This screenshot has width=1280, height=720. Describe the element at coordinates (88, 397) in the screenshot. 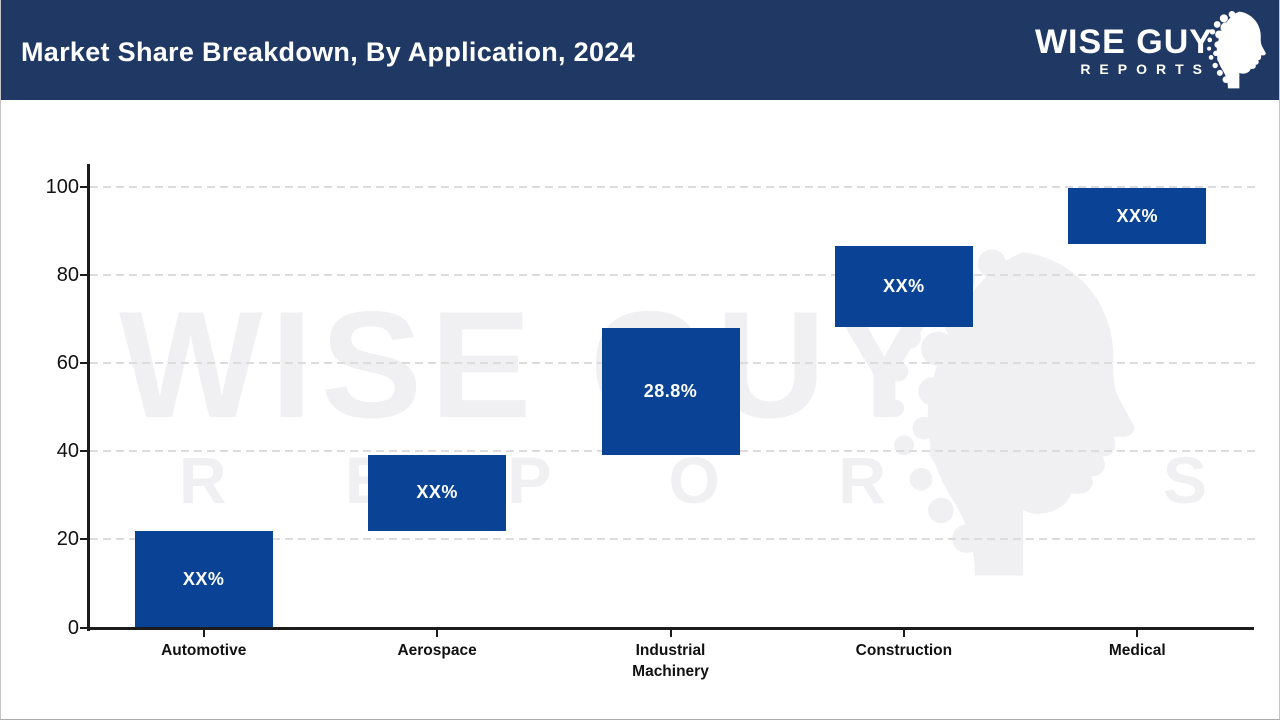

I see `y-axis-line` at that location.